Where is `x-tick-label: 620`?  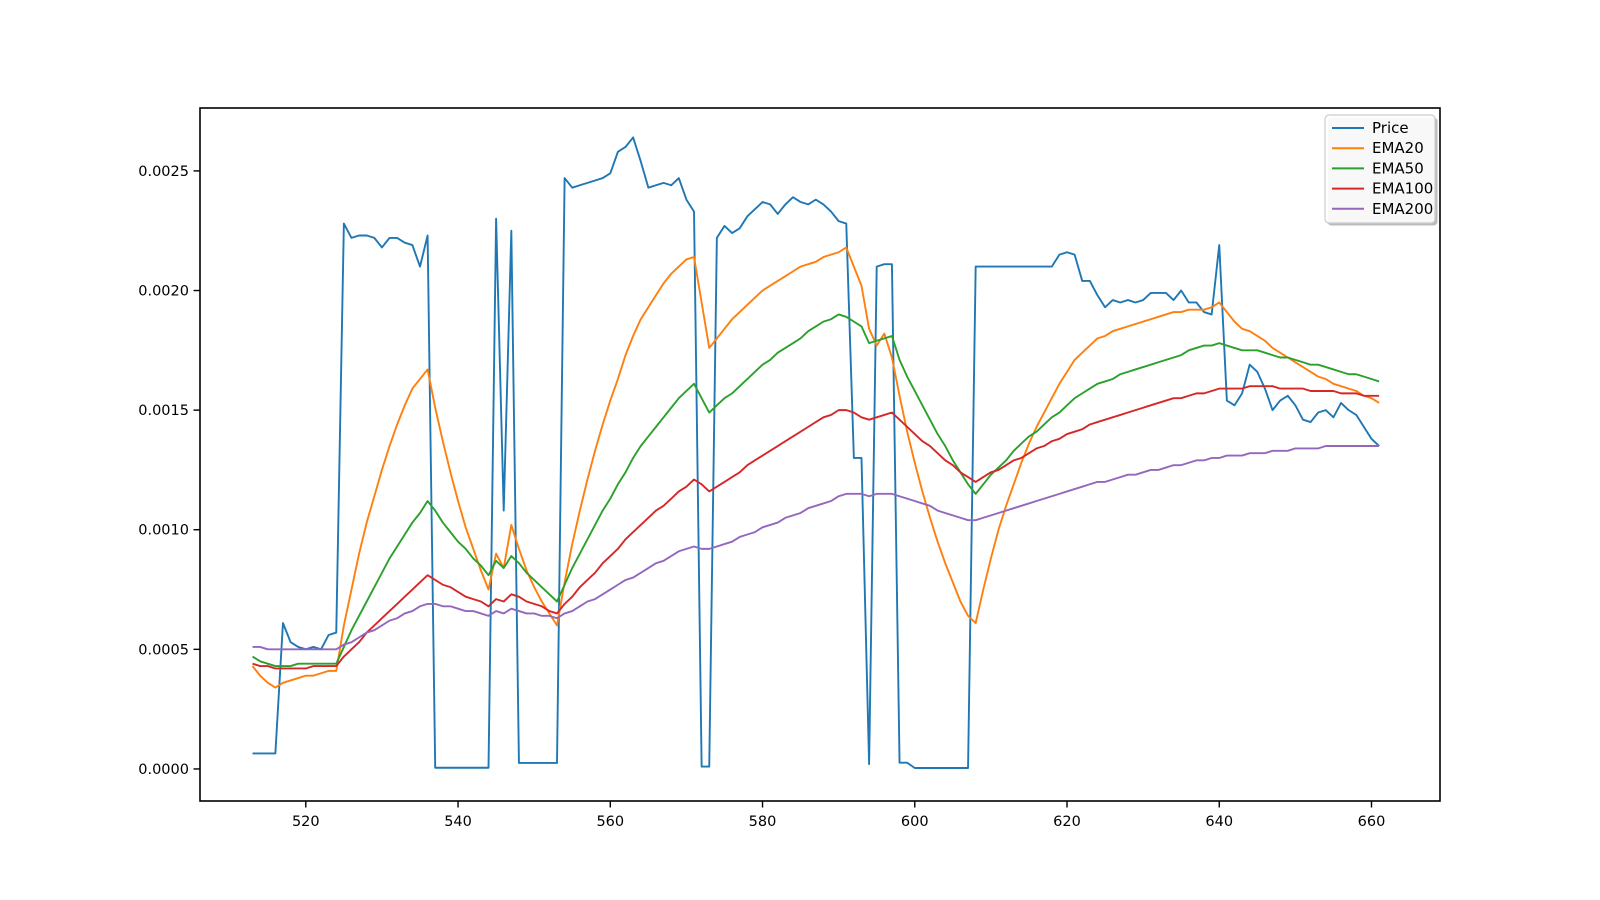
x-tick-label: 620 is located at coordinates (1067, 822).